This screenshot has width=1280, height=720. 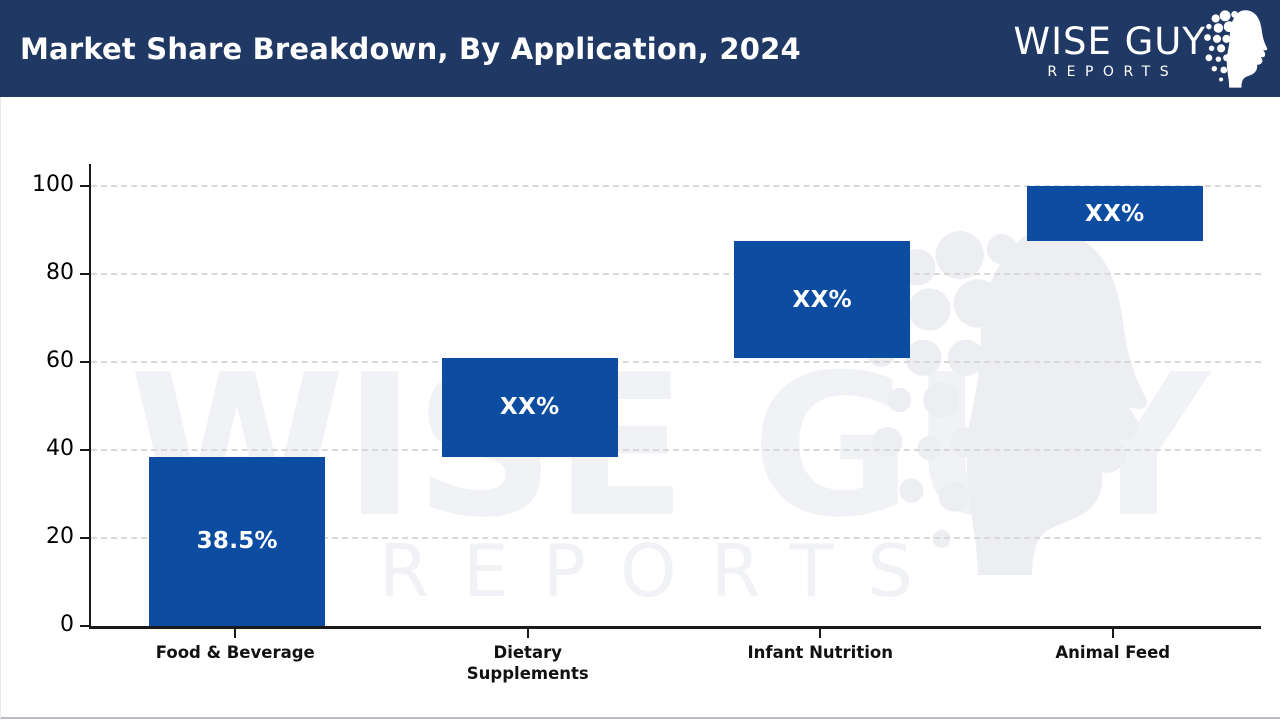 What do you see at coordinates (235, 652) in the screenshot?
I see `x-tick-label: Food & Beverage` at bounding box center [235, 652].